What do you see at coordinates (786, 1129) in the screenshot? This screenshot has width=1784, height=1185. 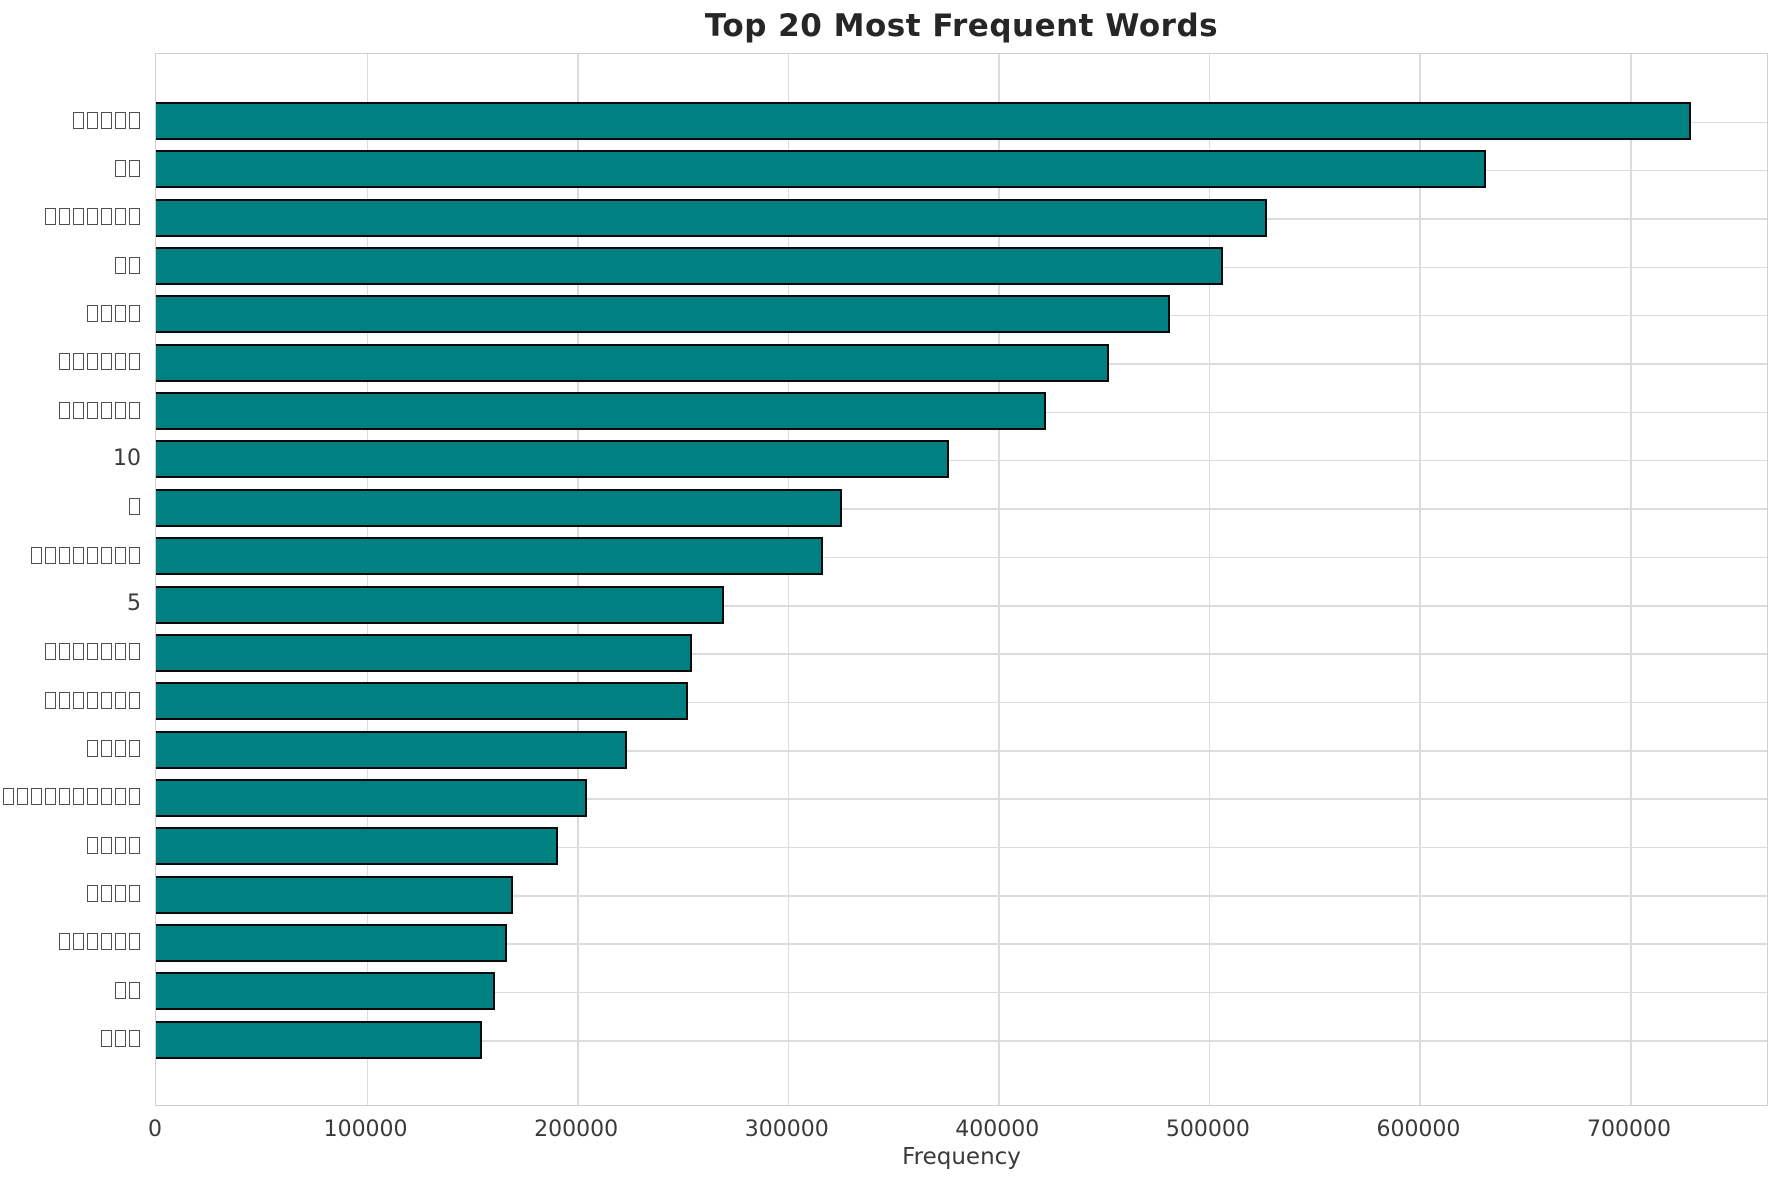 I see `x-tick-label: 300000` at bounding box center [786, 1129].